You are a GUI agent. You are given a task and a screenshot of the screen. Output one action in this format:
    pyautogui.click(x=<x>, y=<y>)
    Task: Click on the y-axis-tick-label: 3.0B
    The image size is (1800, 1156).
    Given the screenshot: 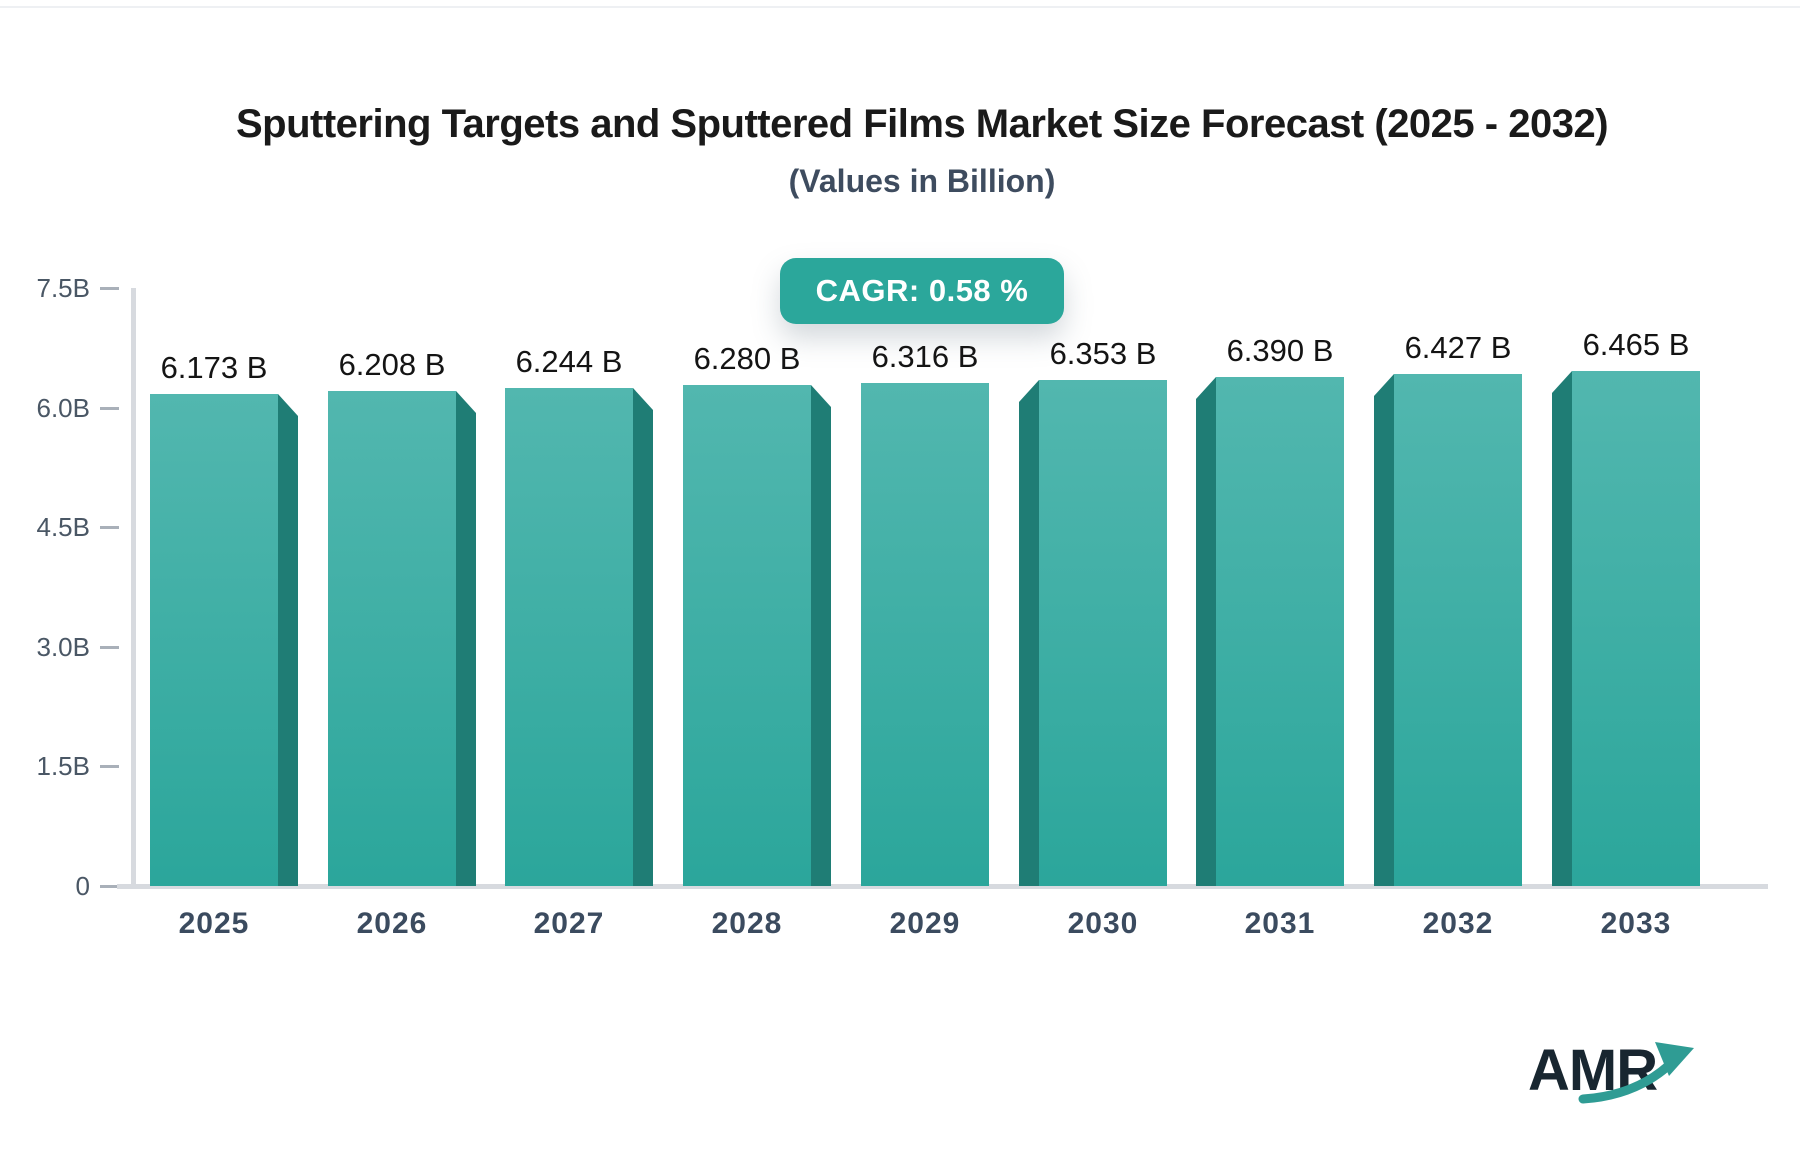 What is the action you would take?
    pyautogui.click(x=63, y=647)
    